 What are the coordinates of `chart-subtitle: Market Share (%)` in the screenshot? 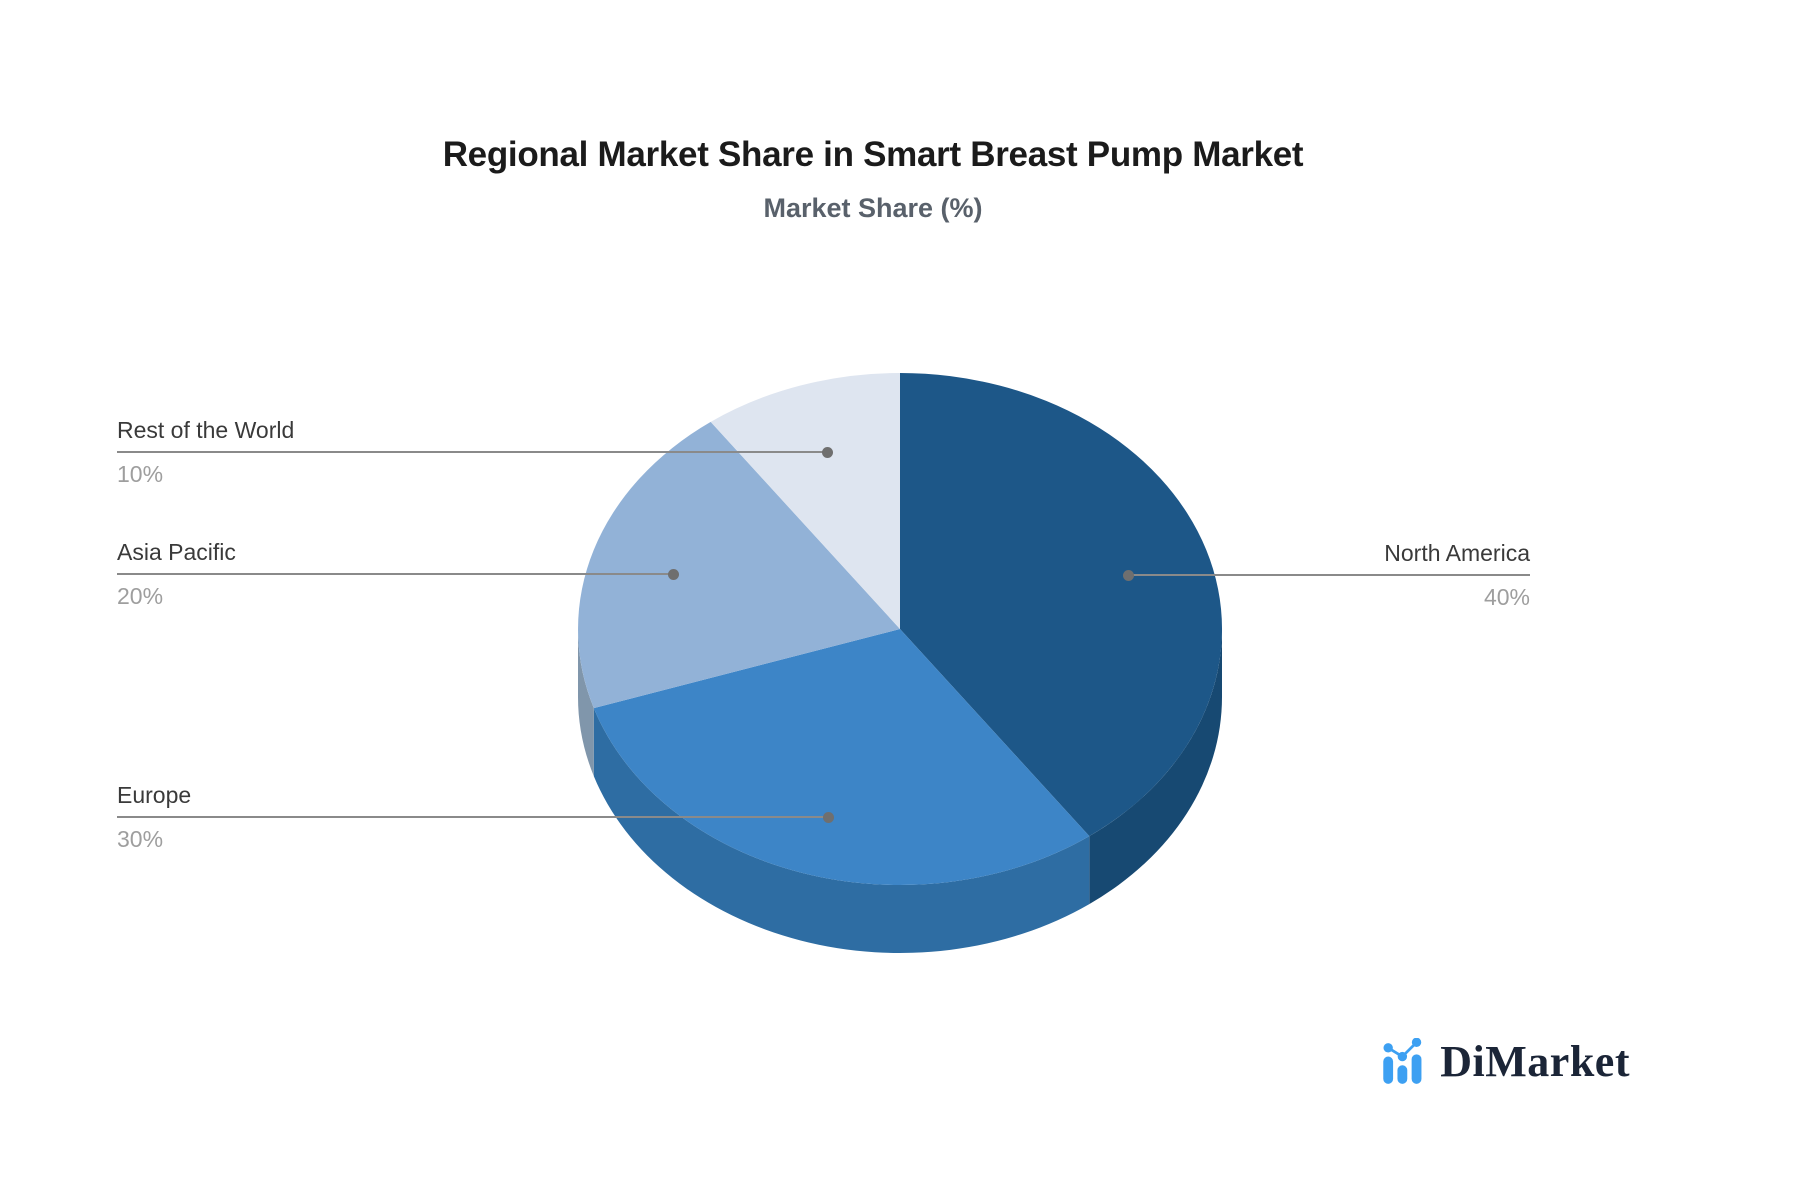 It's located at (873, 208).